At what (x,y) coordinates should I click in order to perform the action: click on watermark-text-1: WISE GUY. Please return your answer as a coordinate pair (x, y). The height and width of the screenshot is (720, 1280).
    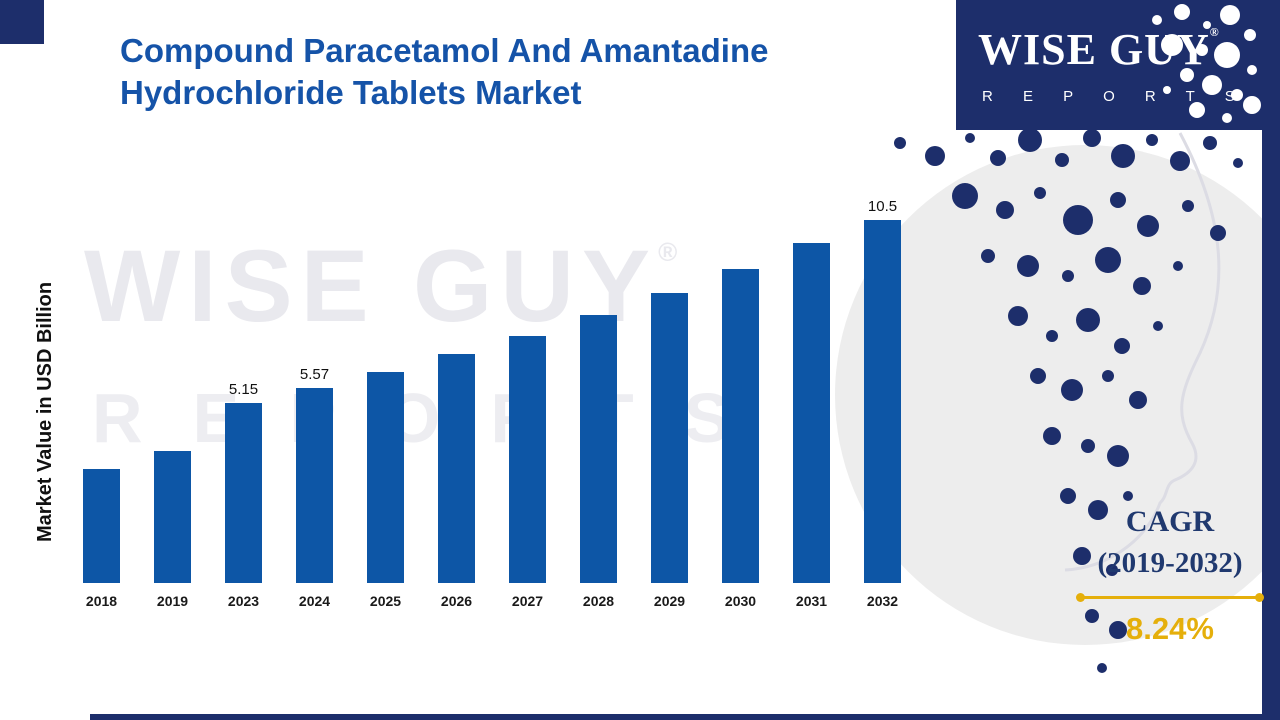
    Looking at the image, I should click on (371, 286).